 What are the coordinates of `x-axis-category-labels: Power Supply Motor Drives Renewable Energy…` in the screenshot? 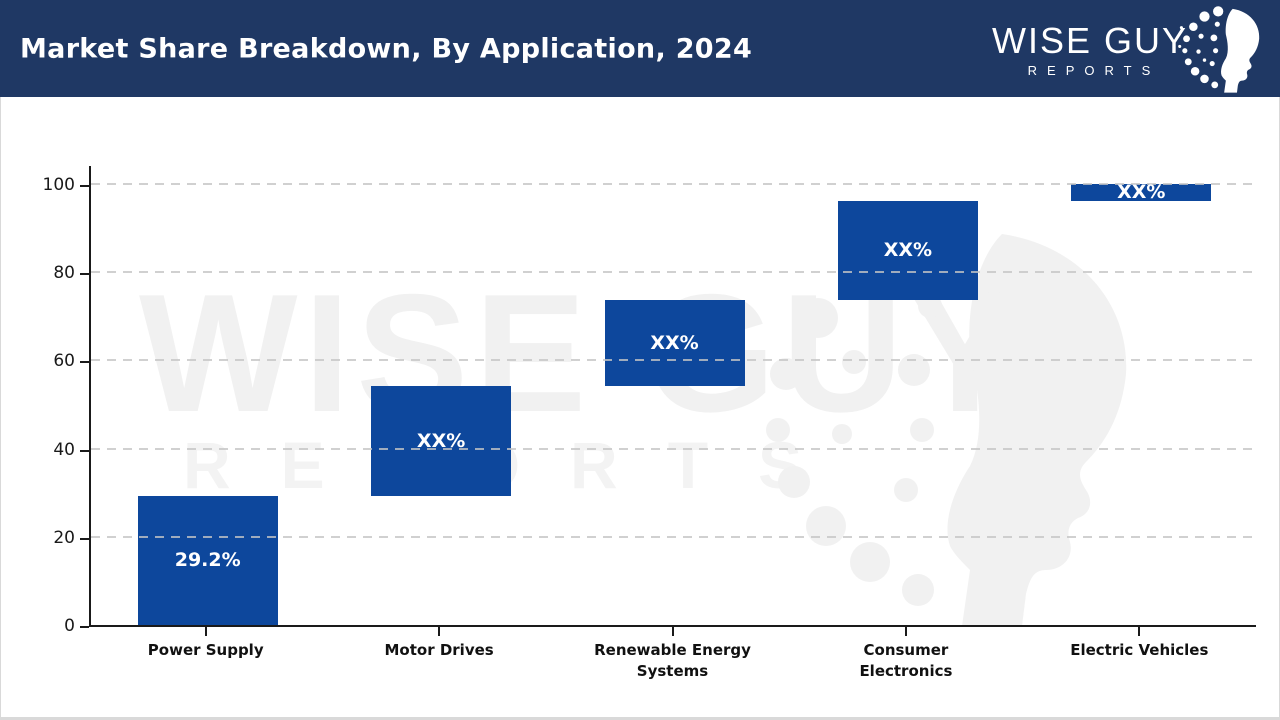 It's located at (672, 661).